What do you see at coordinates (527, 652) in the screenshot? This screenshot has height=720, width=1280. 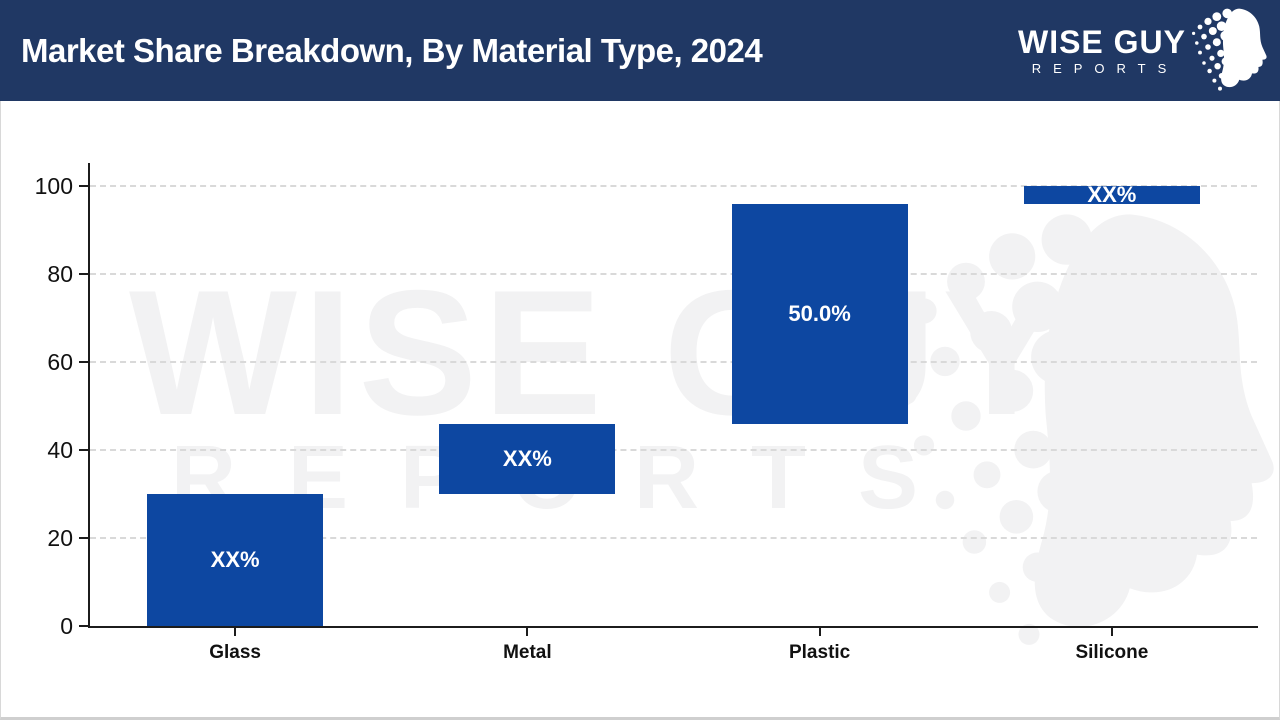 I see `x-axis-label-metal: Metal` at bounding box center [527, 652].